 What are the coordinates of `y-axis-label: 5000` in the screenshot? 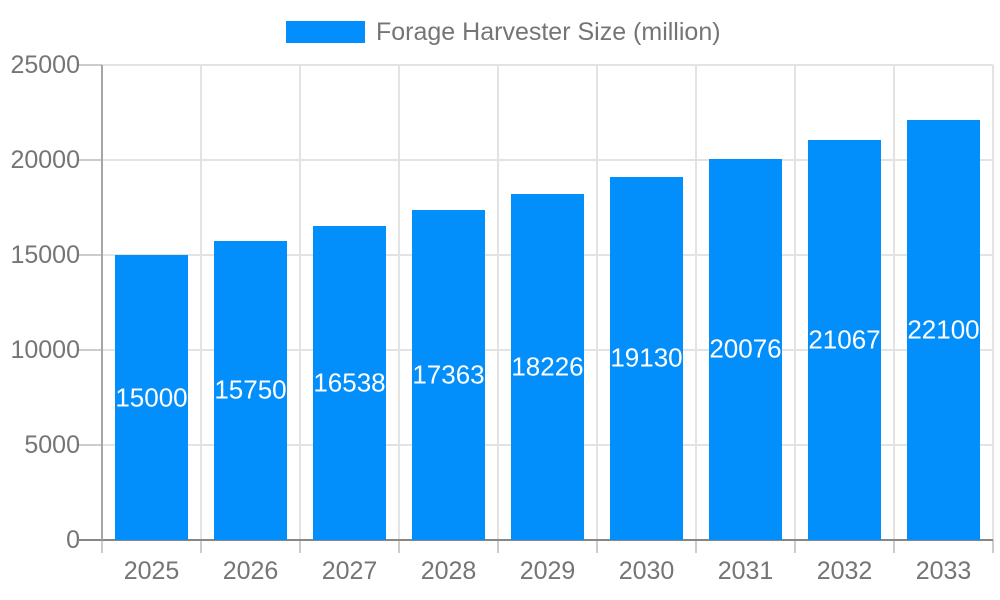 It's located at (52, 445).